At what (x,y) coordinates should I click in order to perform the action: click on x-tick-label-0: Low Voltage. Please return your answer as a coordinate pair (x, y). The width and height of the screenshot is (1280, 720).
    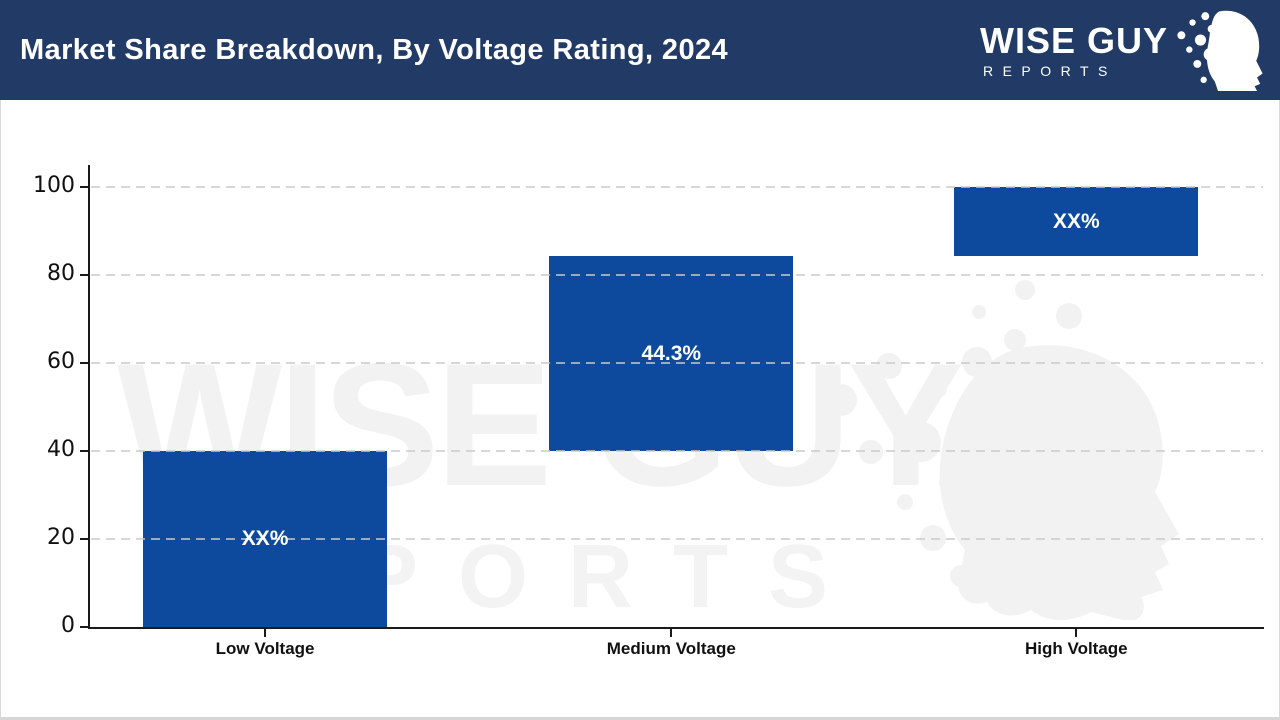
    Looking at the image, I should click on (265, 648).